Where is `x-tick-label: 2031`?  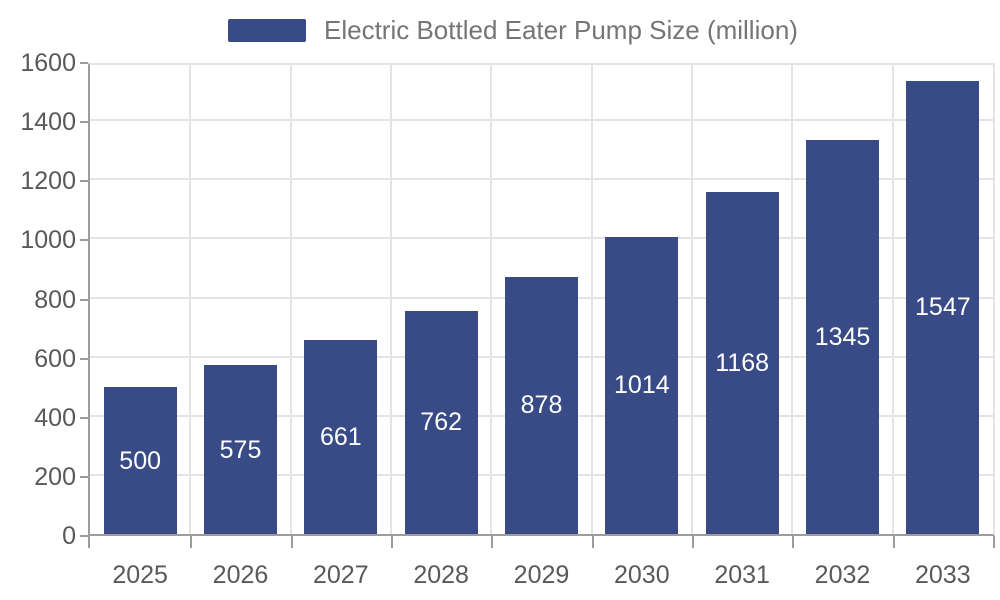 x-tick-label: 2031 is located at coordinates (742, 575).